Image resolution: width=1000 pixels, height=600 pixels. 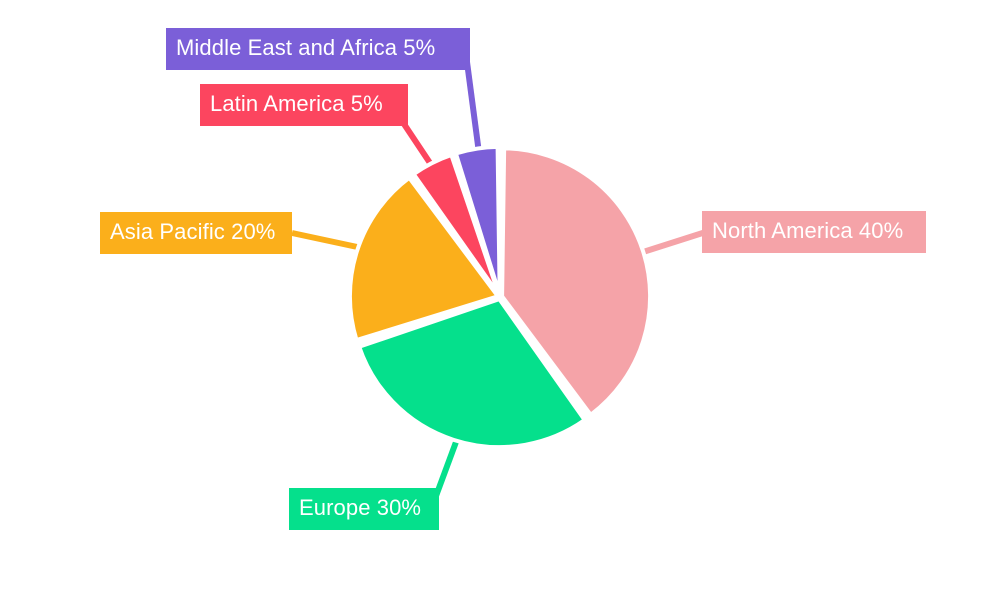 I want to click on leader-line-north-america, so click(x=676, y=241).